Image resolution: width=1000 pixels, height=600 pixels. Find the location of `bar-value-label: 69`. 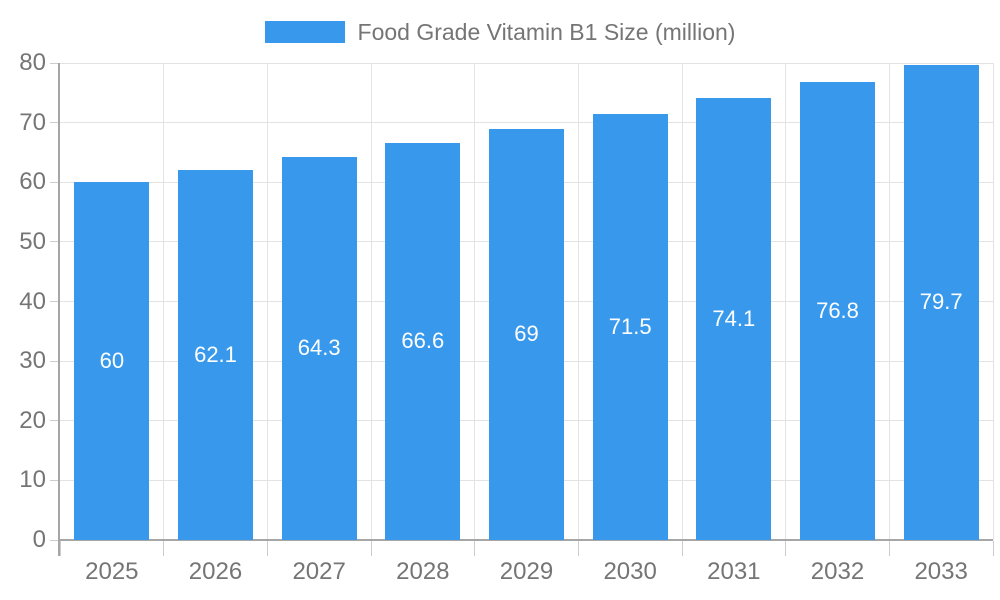

bar-value-label: 69 is located at coordinates (526, 334).